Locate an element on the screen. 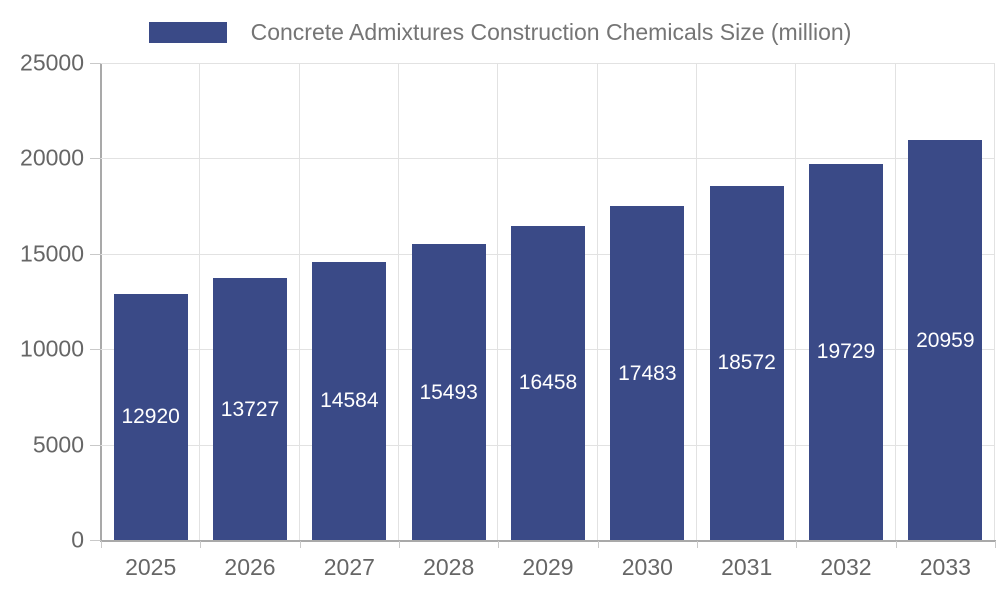 Image resolution: width=1000 pixels, height=600 pixels. bar-2030: 17483 is located at coordinates (647, 373).